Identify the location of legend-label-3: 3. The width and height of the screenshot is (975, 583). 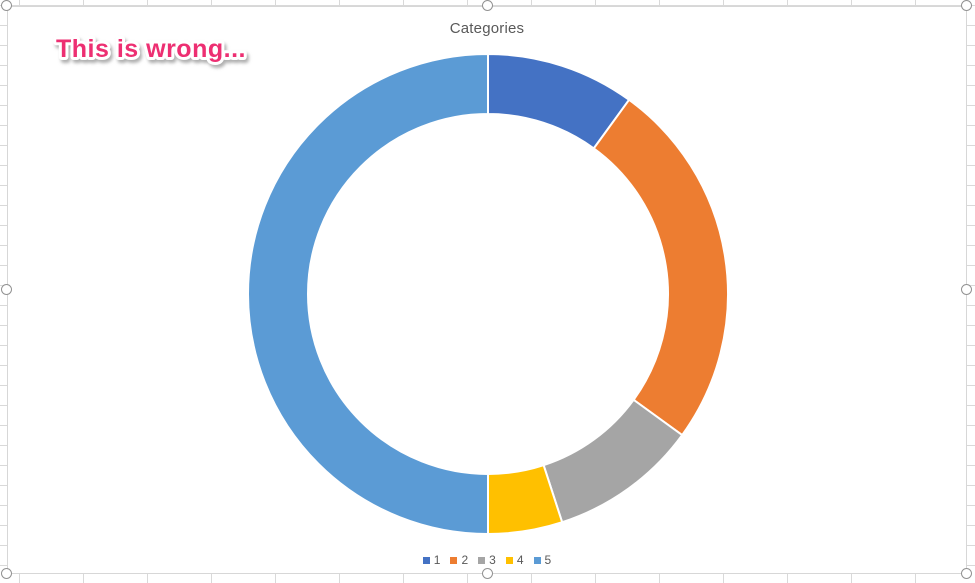
(492, 560).